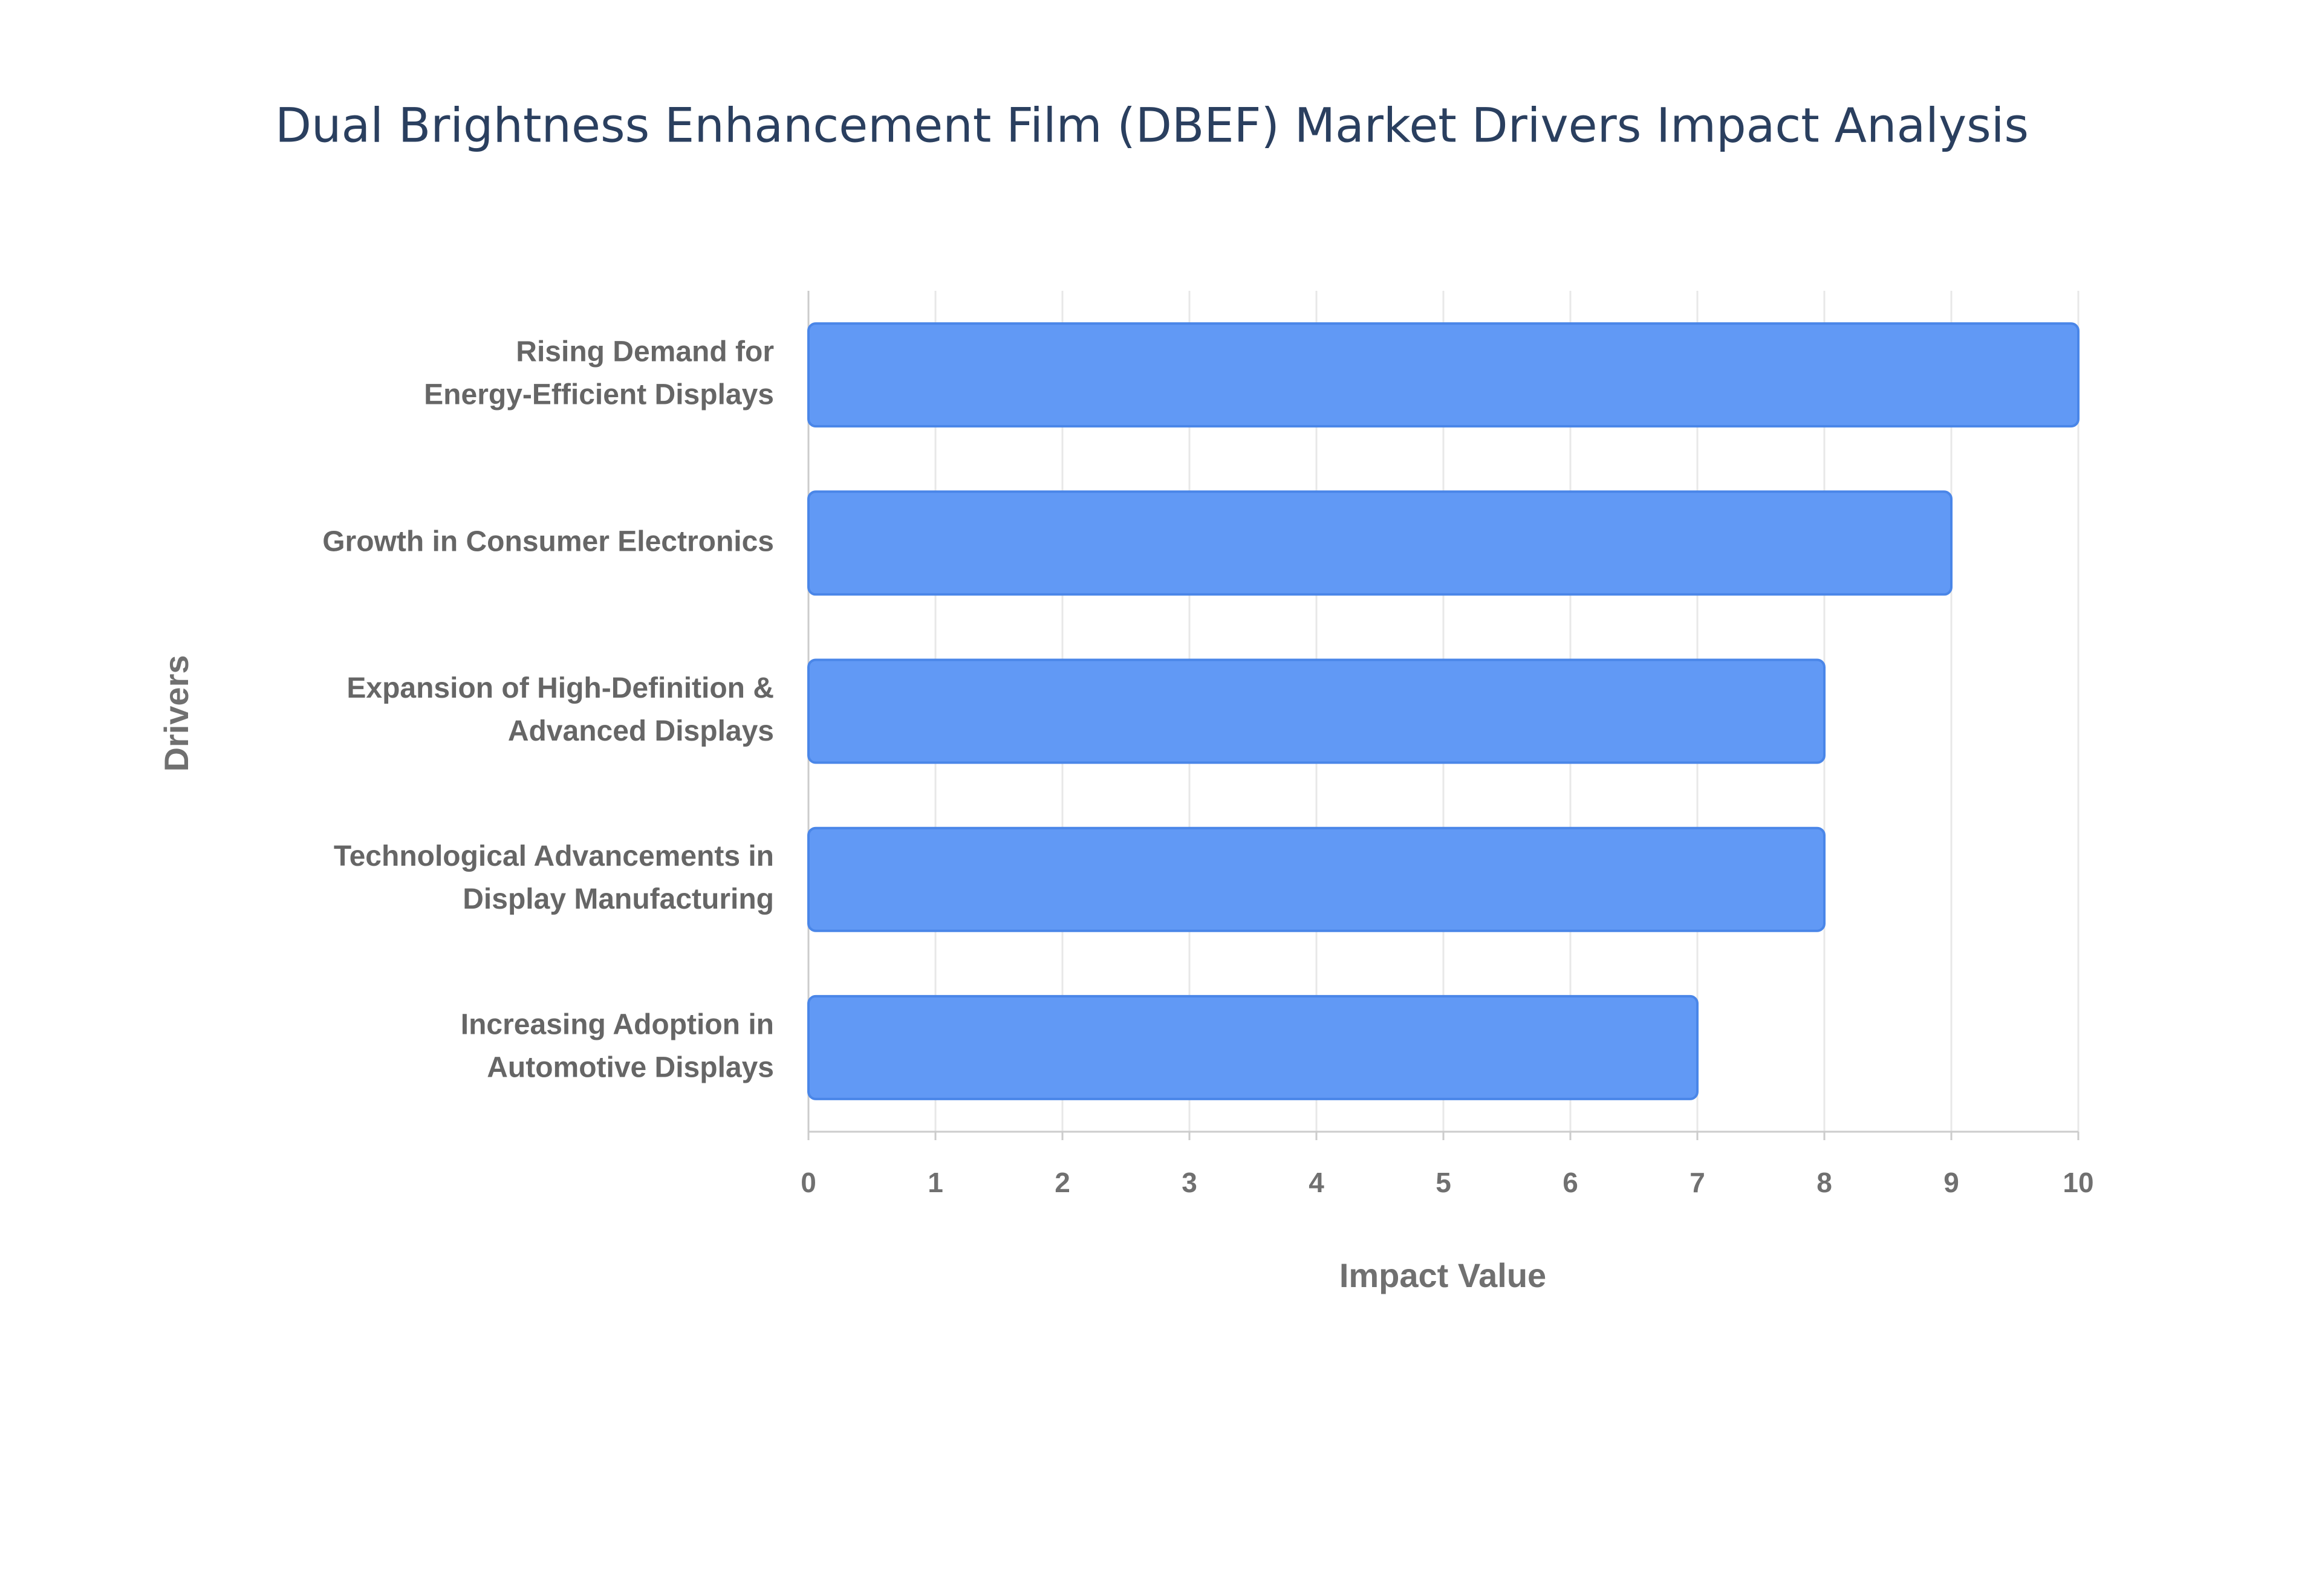 The image size is (2322, 1596). I want to click on y-tick-label-line: Technological Advancements in, so click(554, 856).